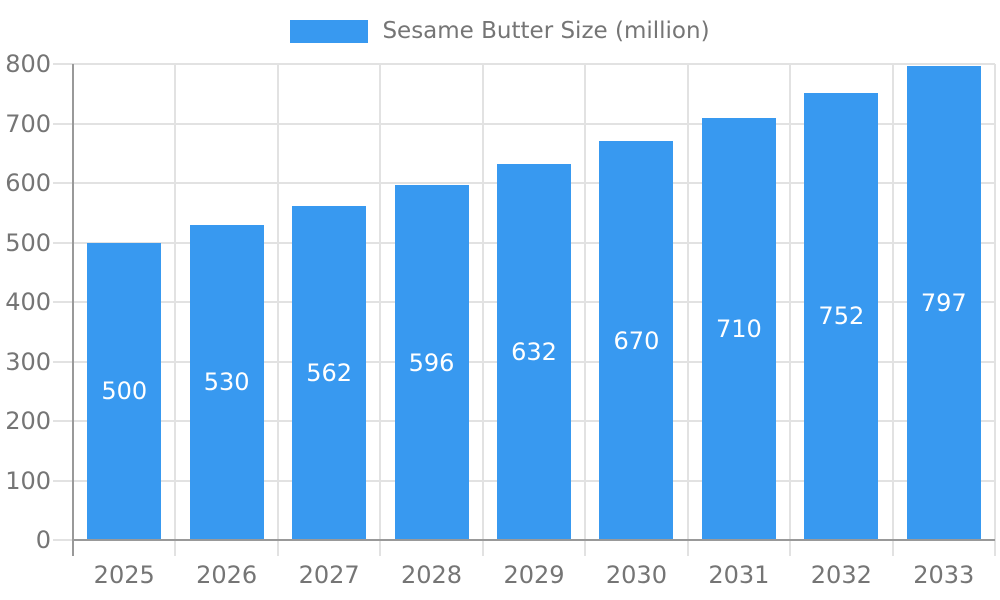  Describe the element at coordinates (534, 575) in the screenshot. I see `x-axis-tick-label: 2029` at that location.